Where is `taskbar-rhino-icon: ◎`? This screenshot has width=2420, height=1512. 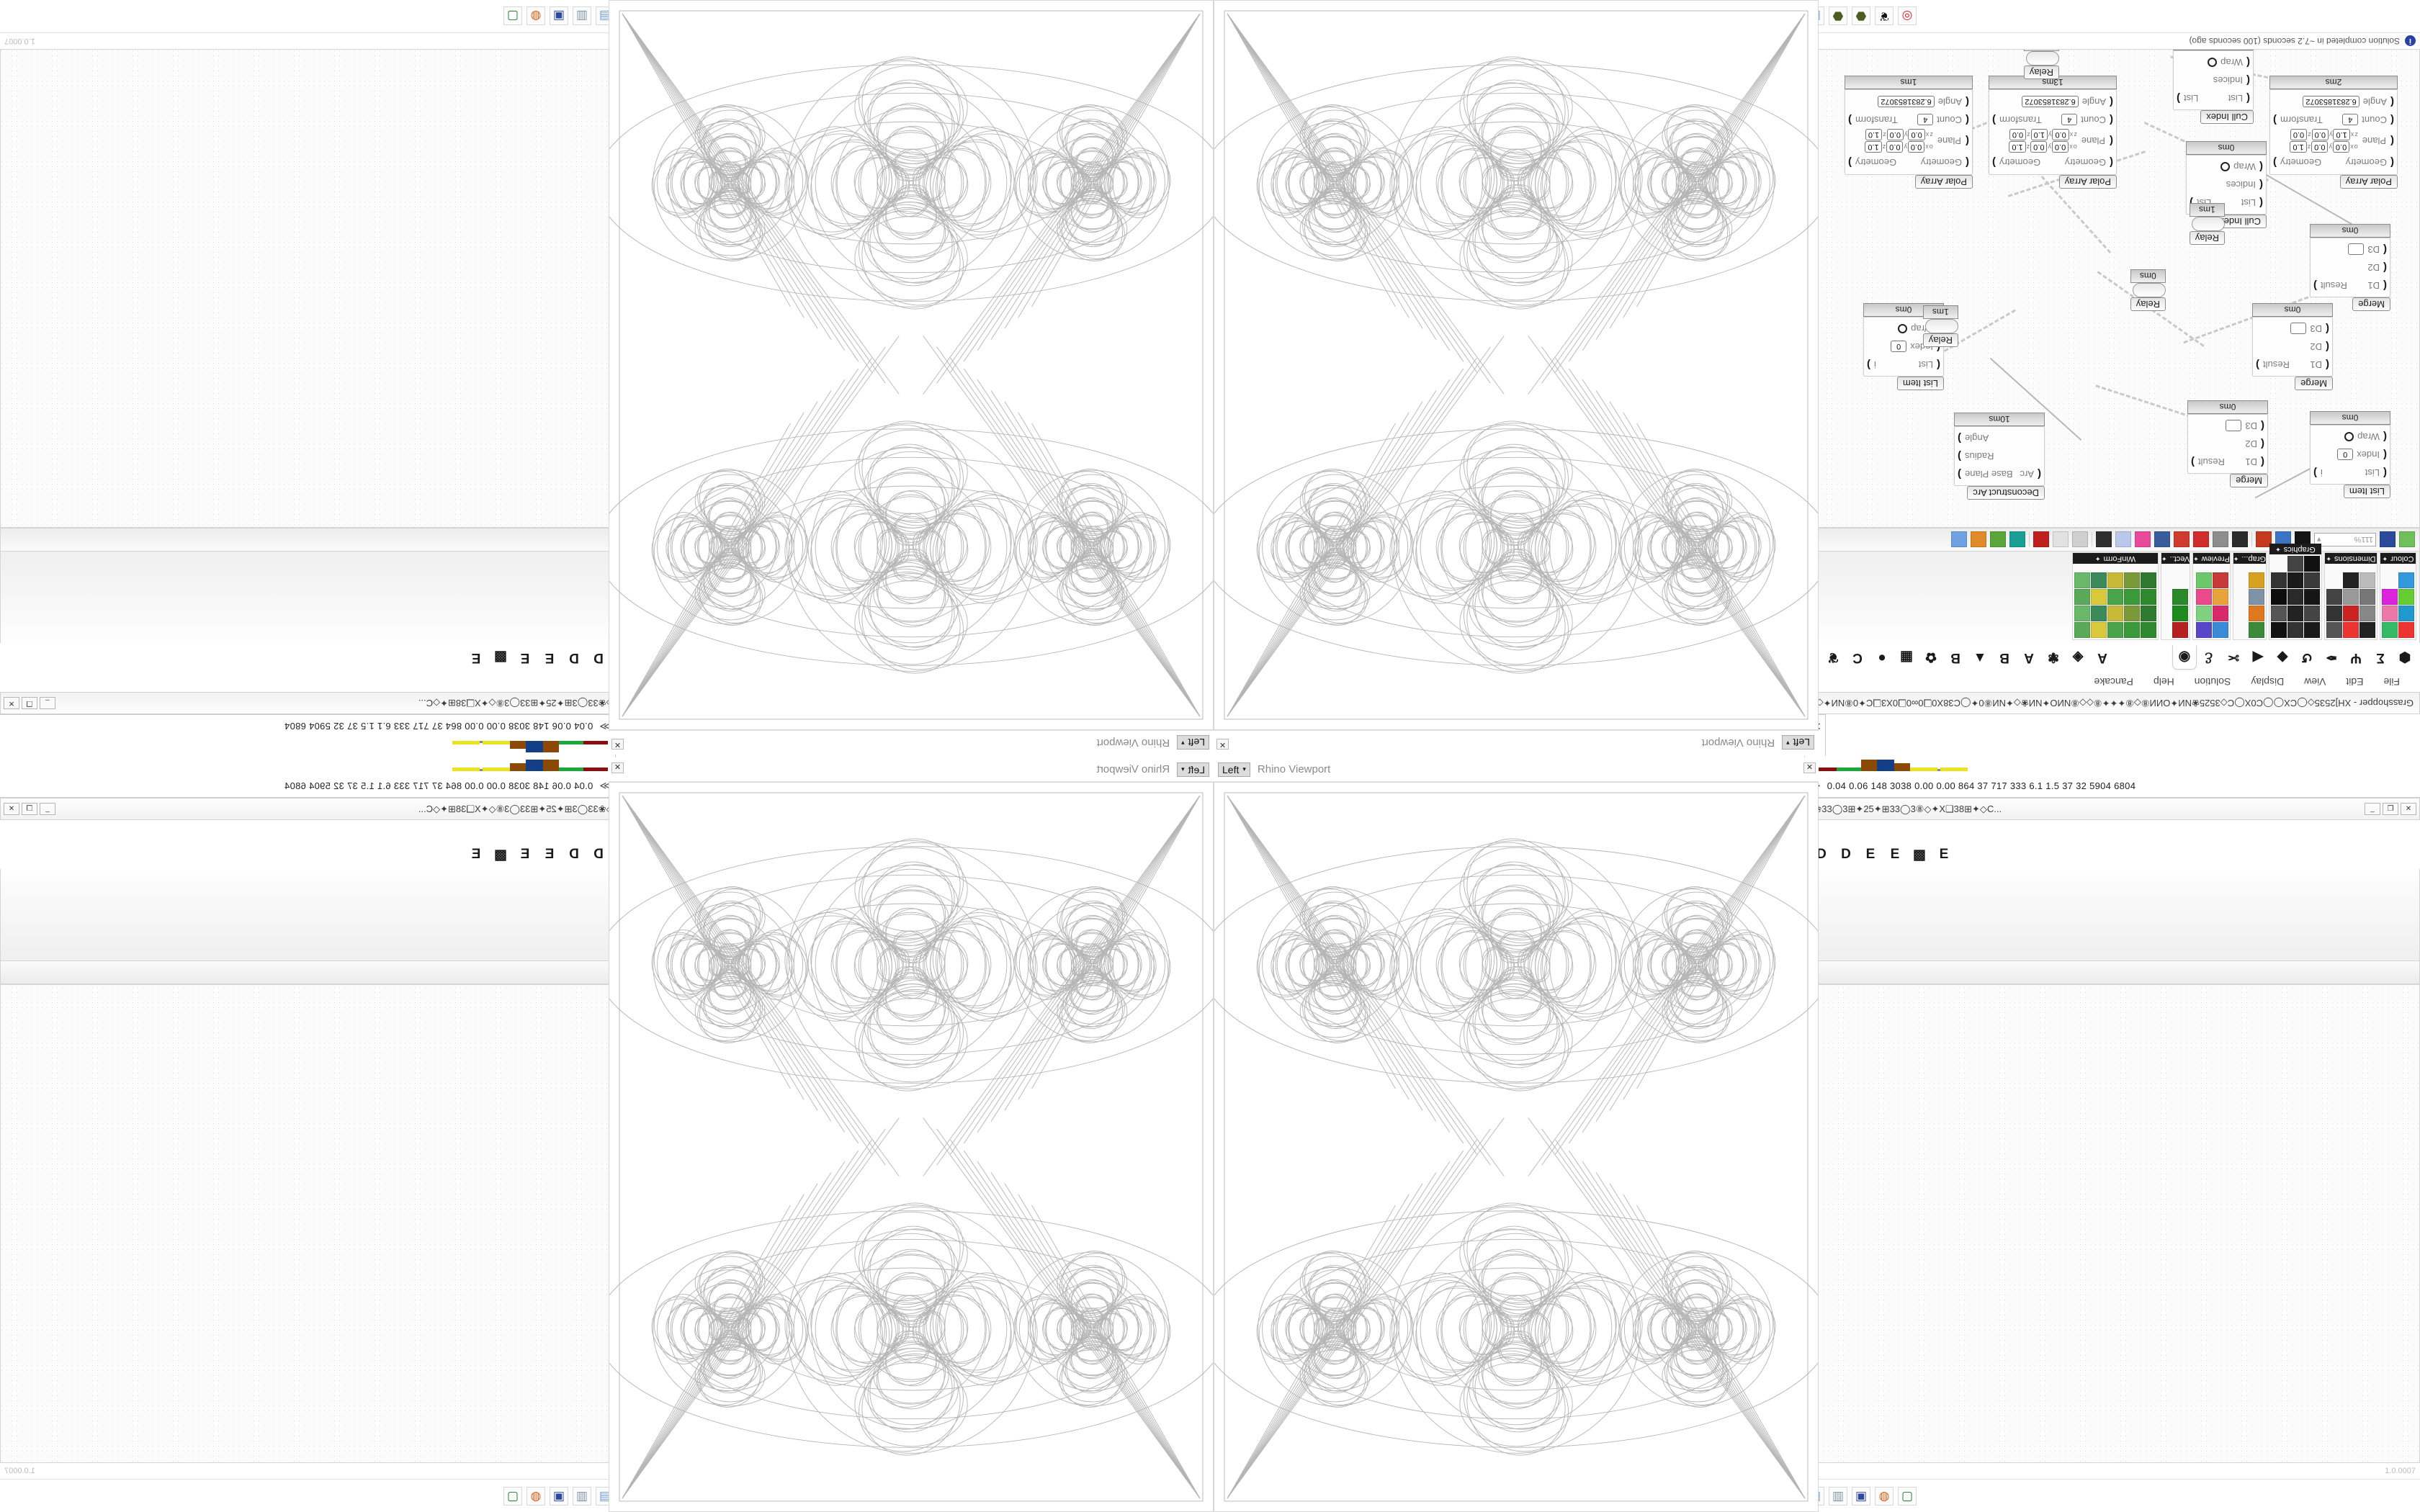 taskbar-rhino-icon: ◎ is located at coordinates (1907, 16).